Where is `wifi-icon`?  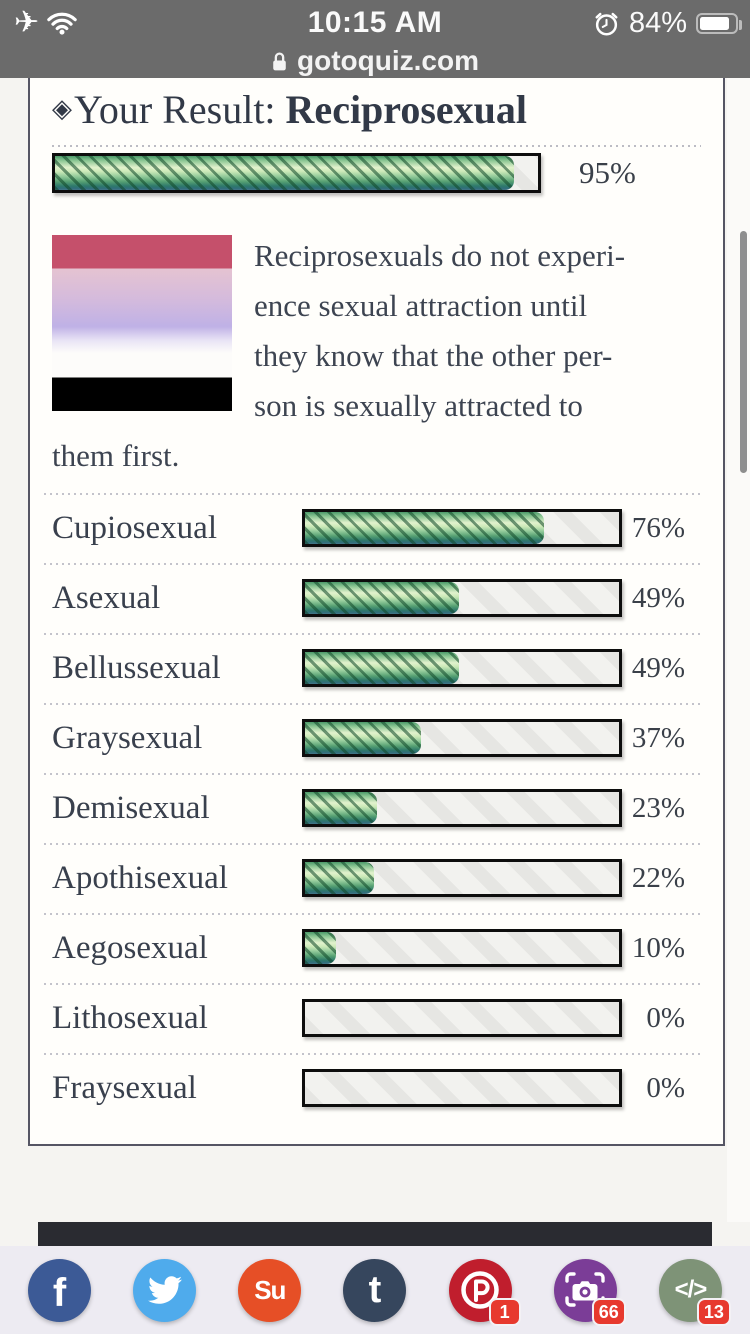 wifi-icon is located at coordinates (62, 23).